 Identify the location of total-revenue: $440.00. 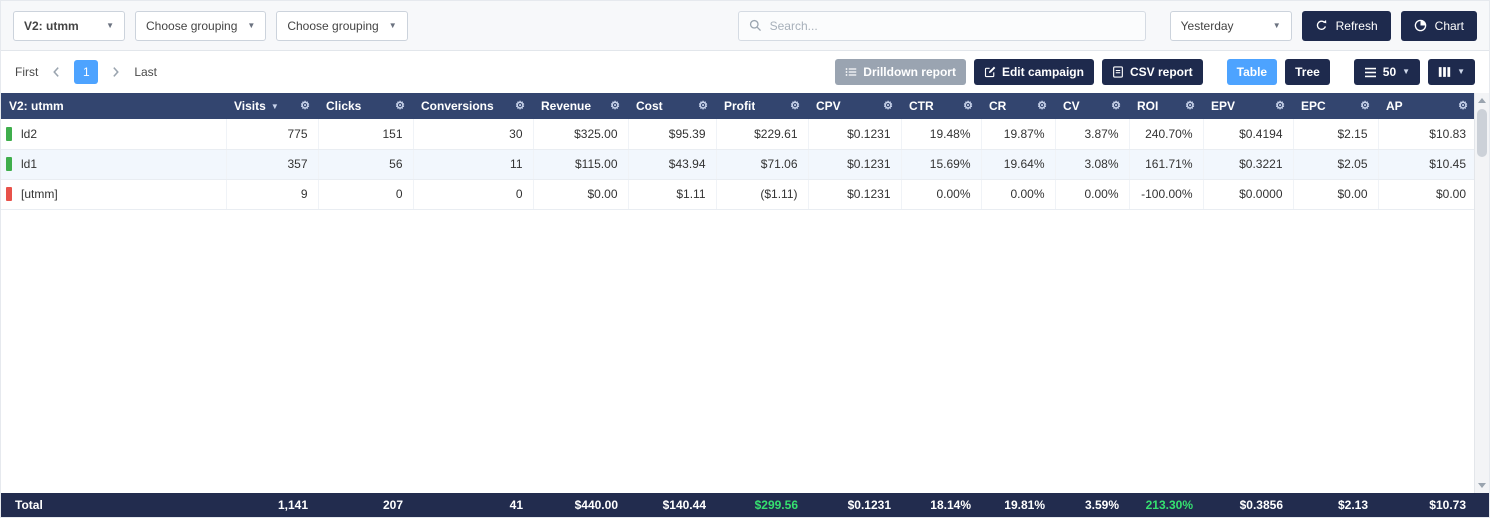
(596, 505).